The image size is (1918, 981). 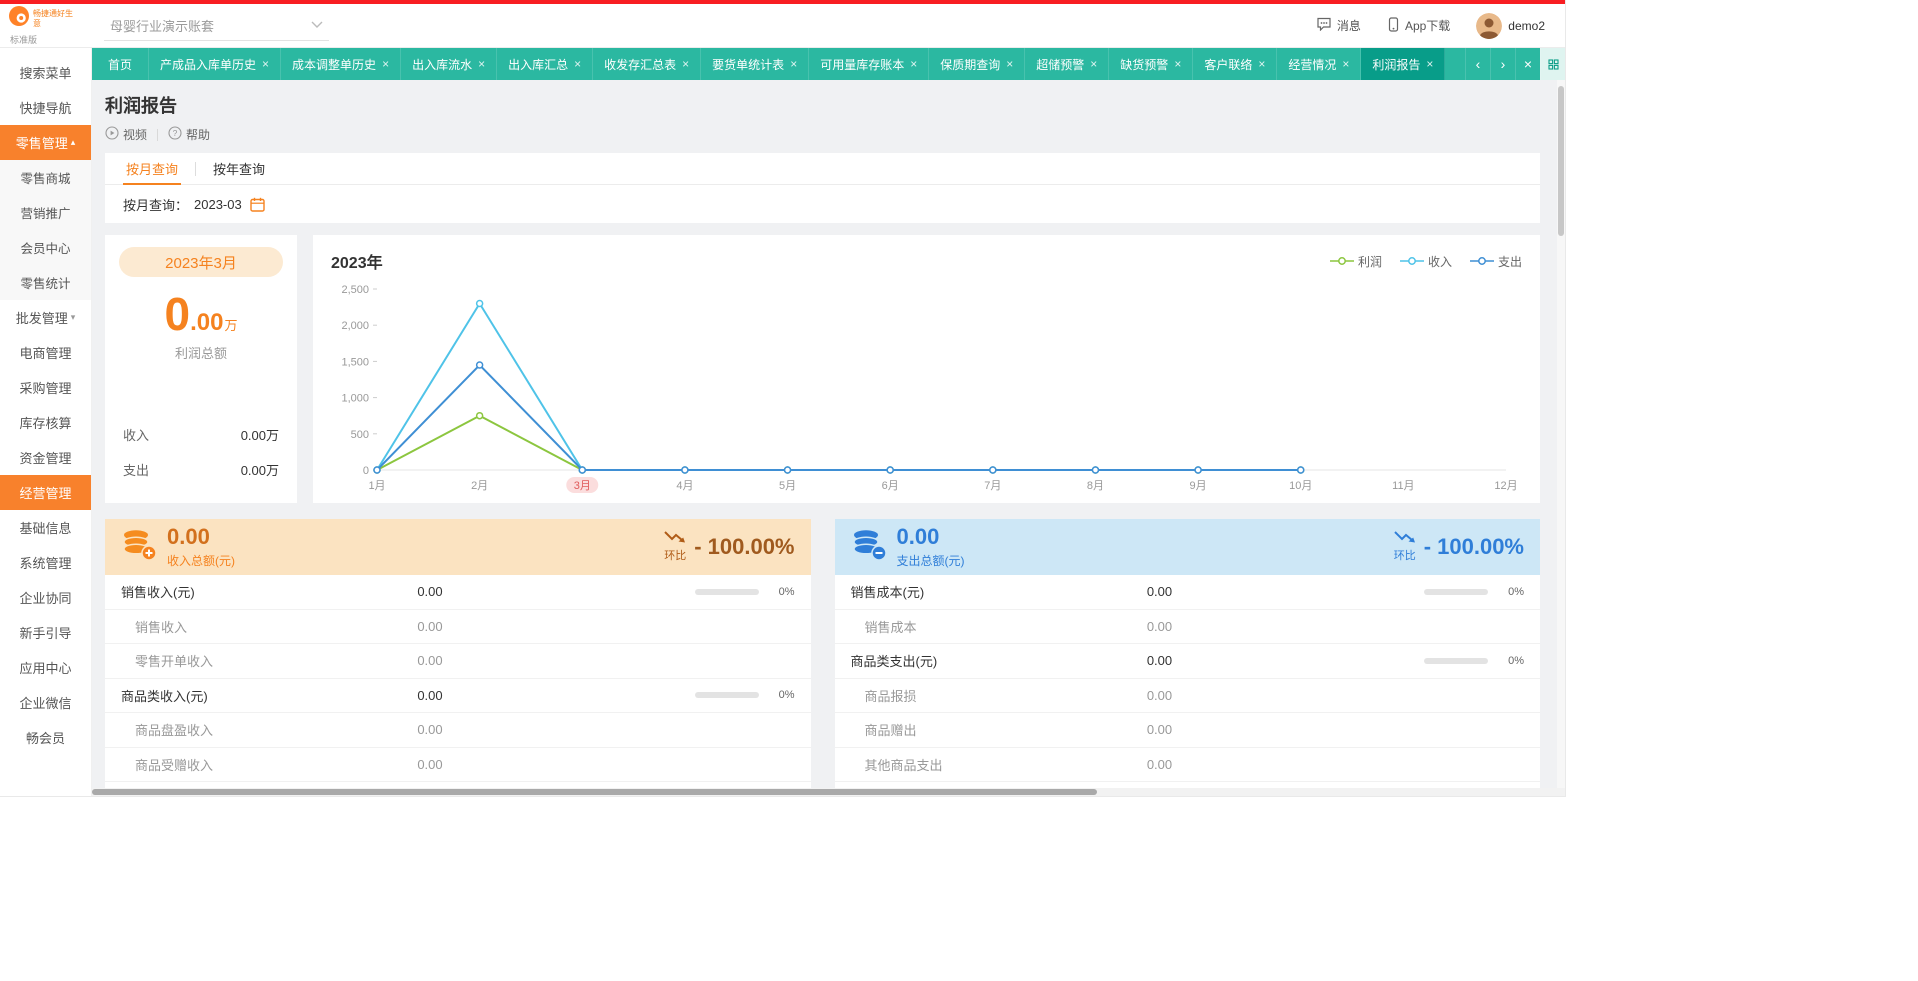 I want to click on svg-text: 1月, so click(x=376, y=486).